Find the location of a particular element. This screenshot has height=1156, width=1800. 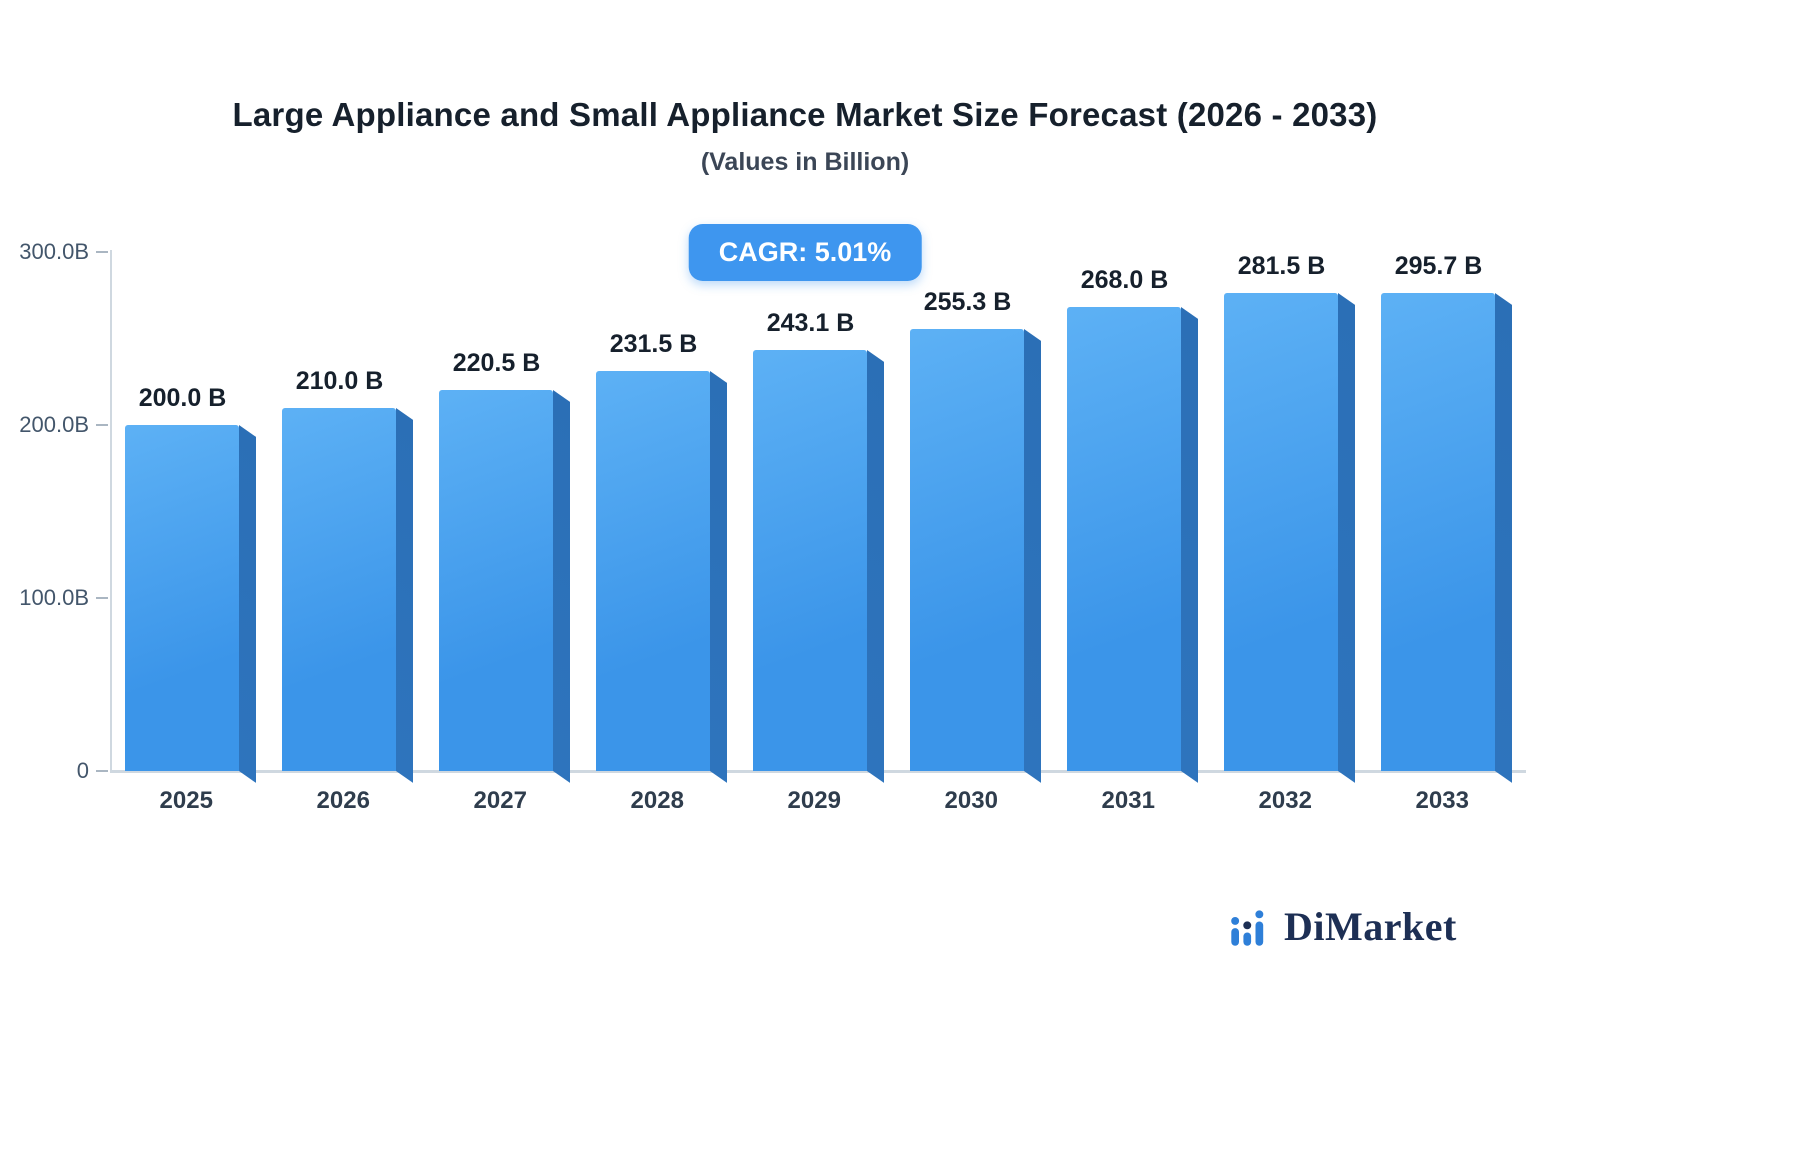

x-axis-label: 2029 is located at coordinates (814, 800).